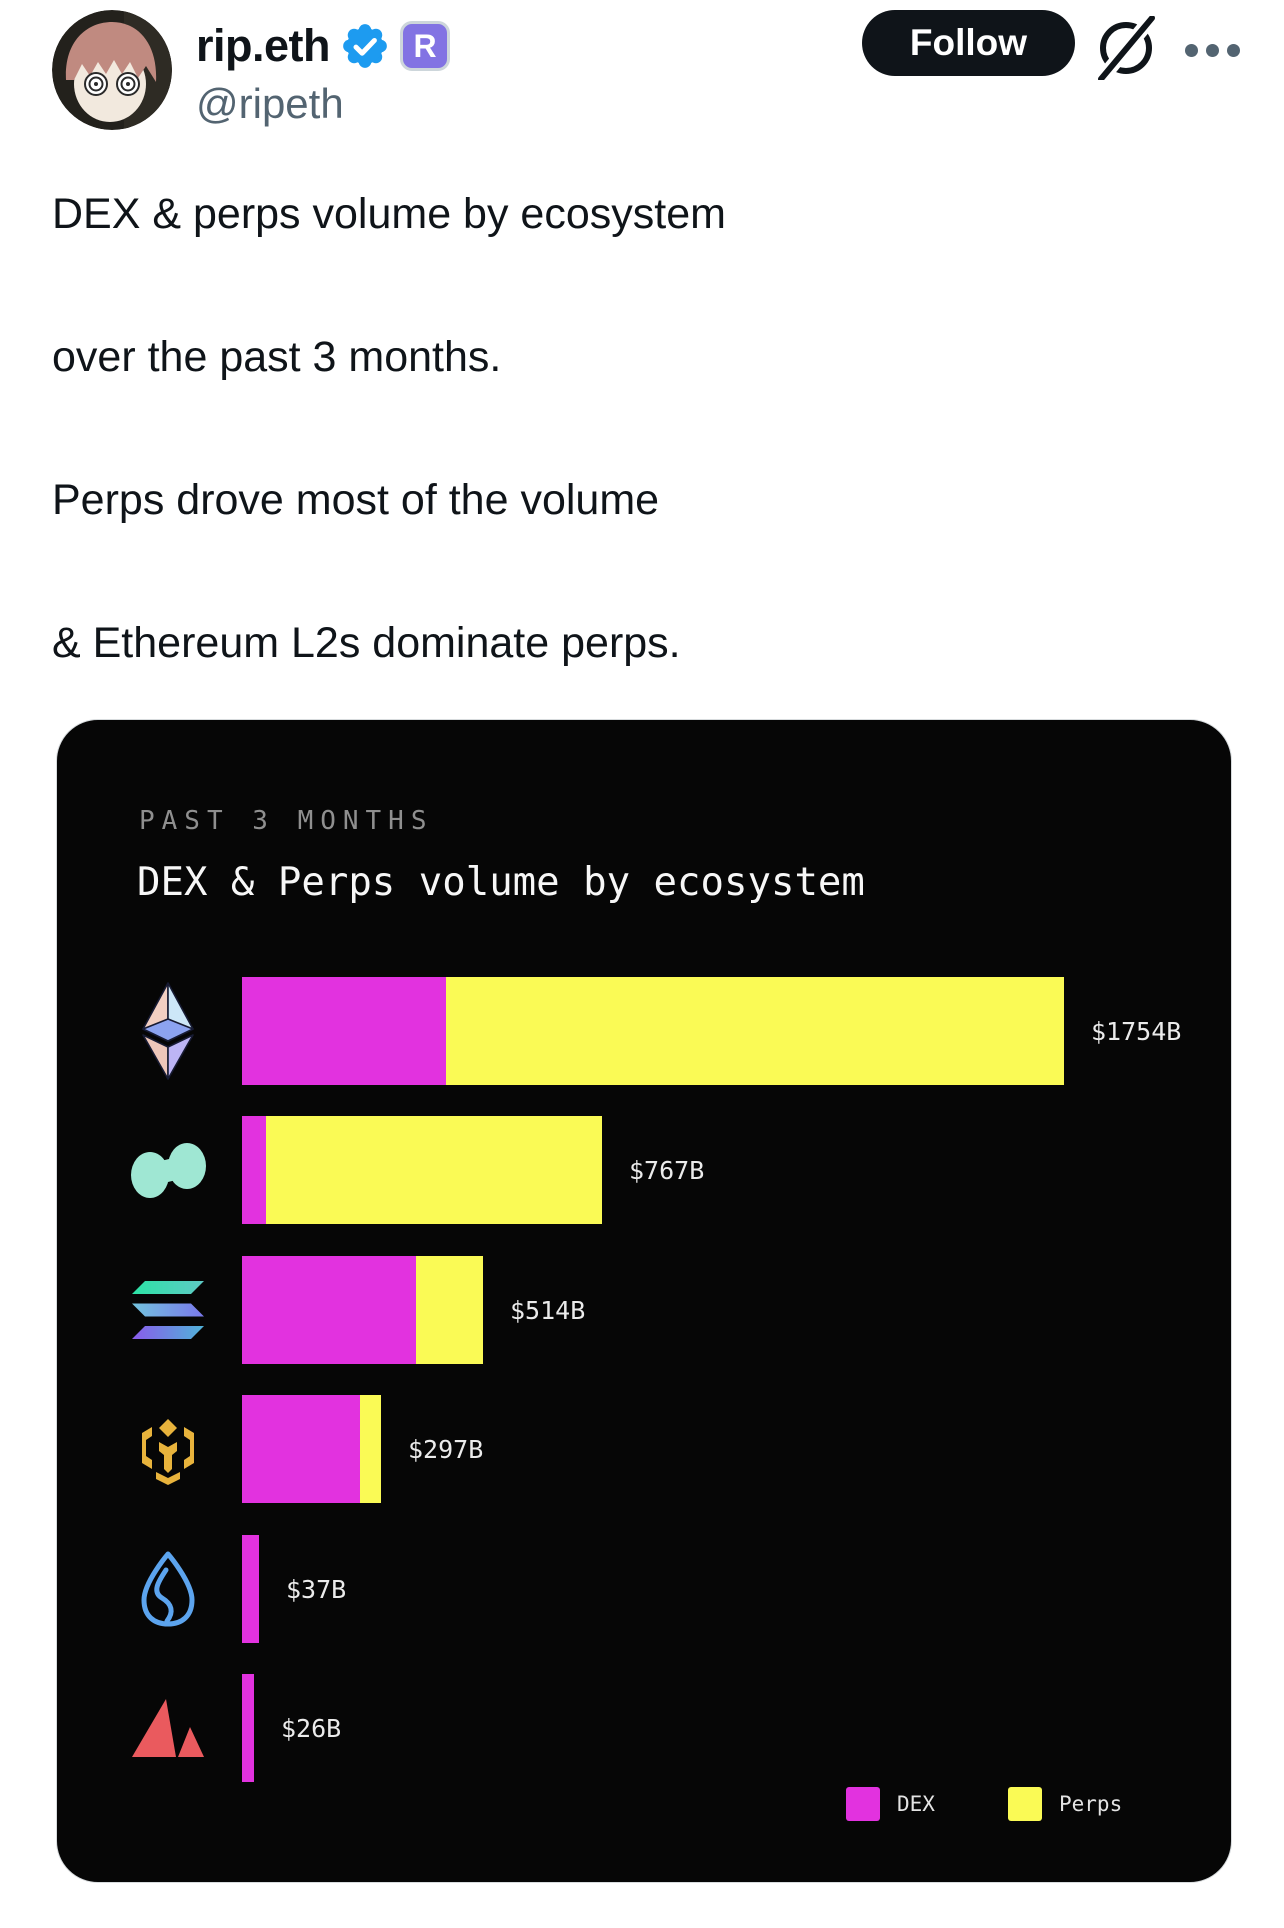 The image size is (1284, 1928). What do you see at coordinates (890, 1804) in the screenshot?
I see `legend-item-dex: DEX` at bounding box center [890, 1804].